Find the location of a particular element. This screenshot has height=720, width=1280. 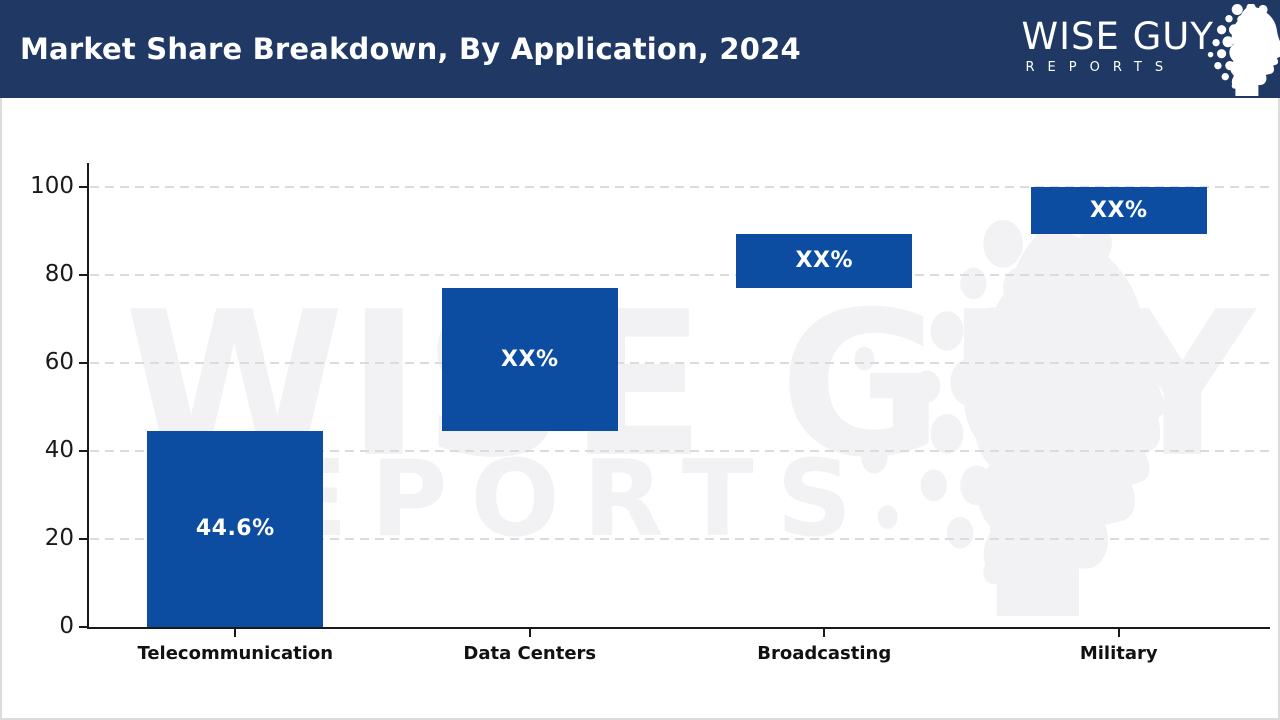

bar-military: XX% is located at coordinates (1118, 210).